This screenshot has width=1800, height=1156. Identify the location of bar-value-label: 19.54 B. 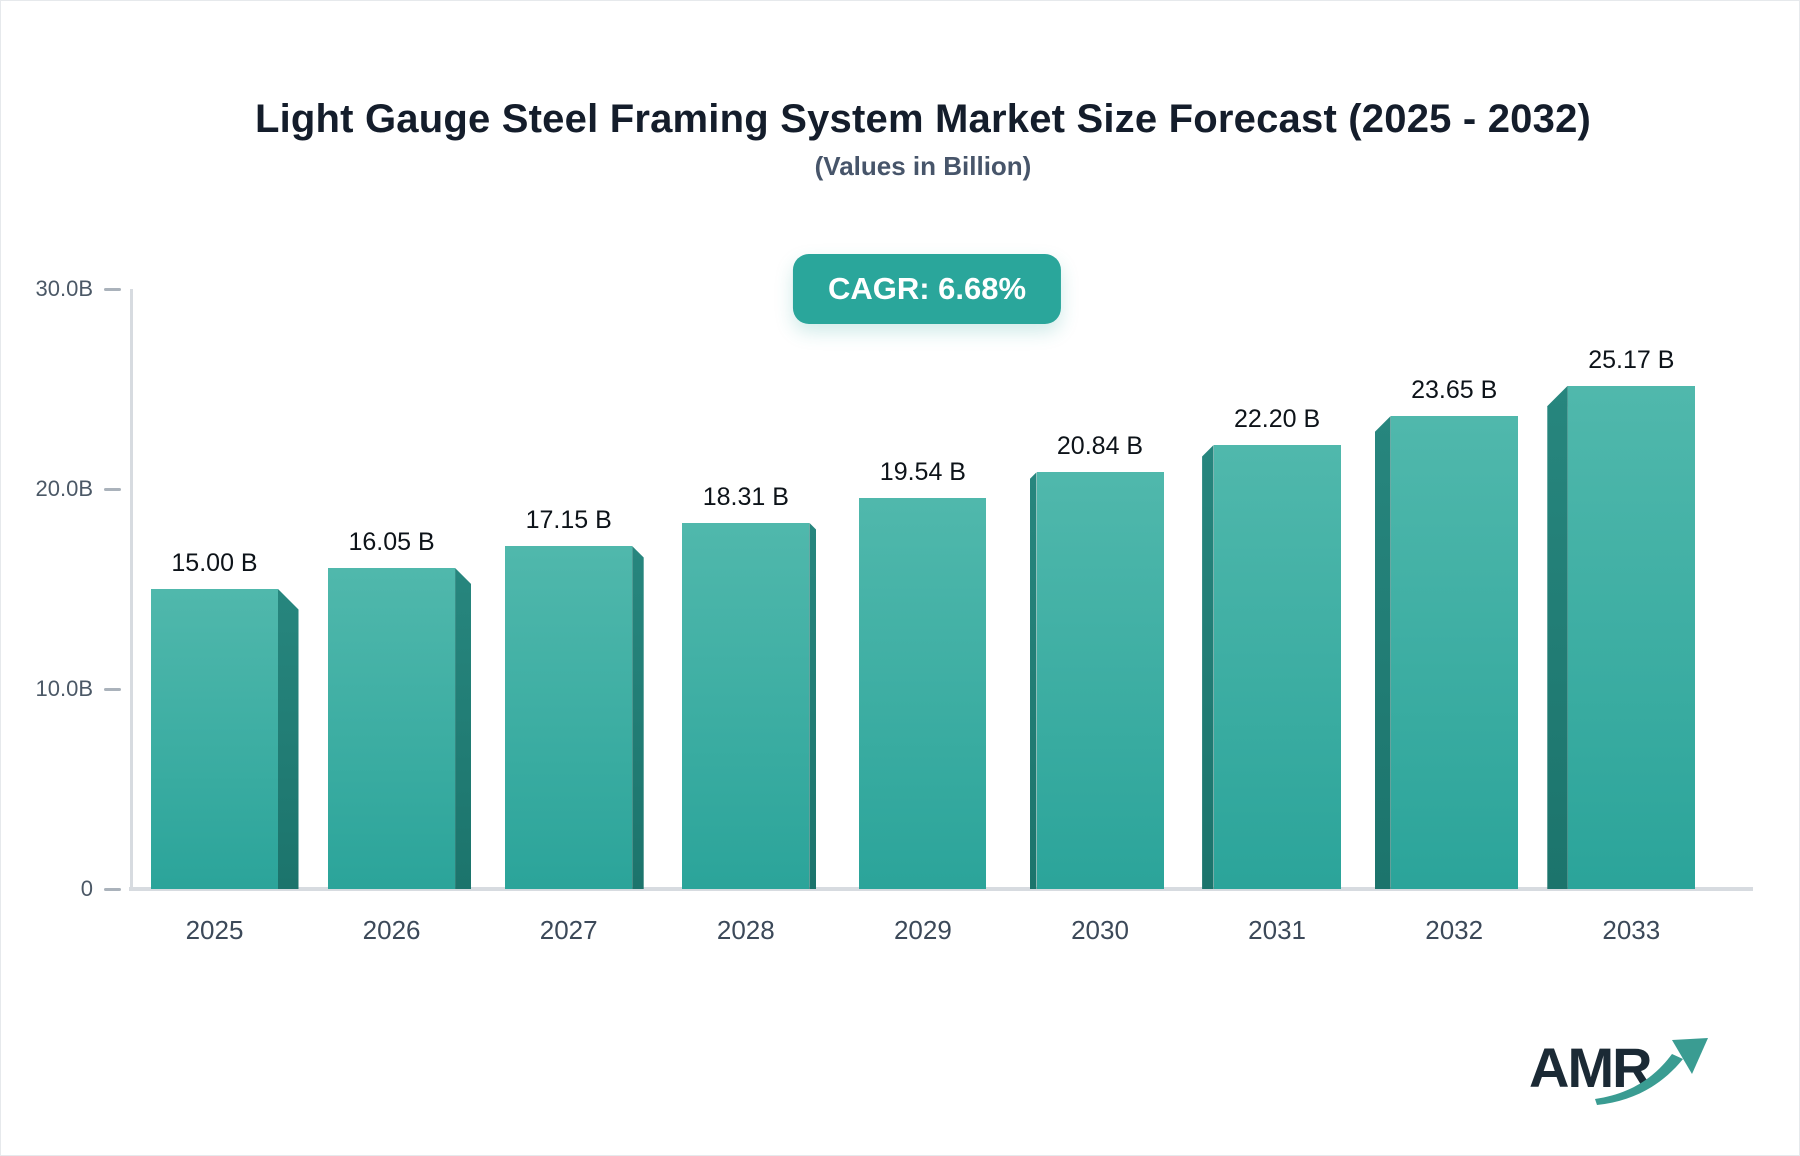
(922, 472).